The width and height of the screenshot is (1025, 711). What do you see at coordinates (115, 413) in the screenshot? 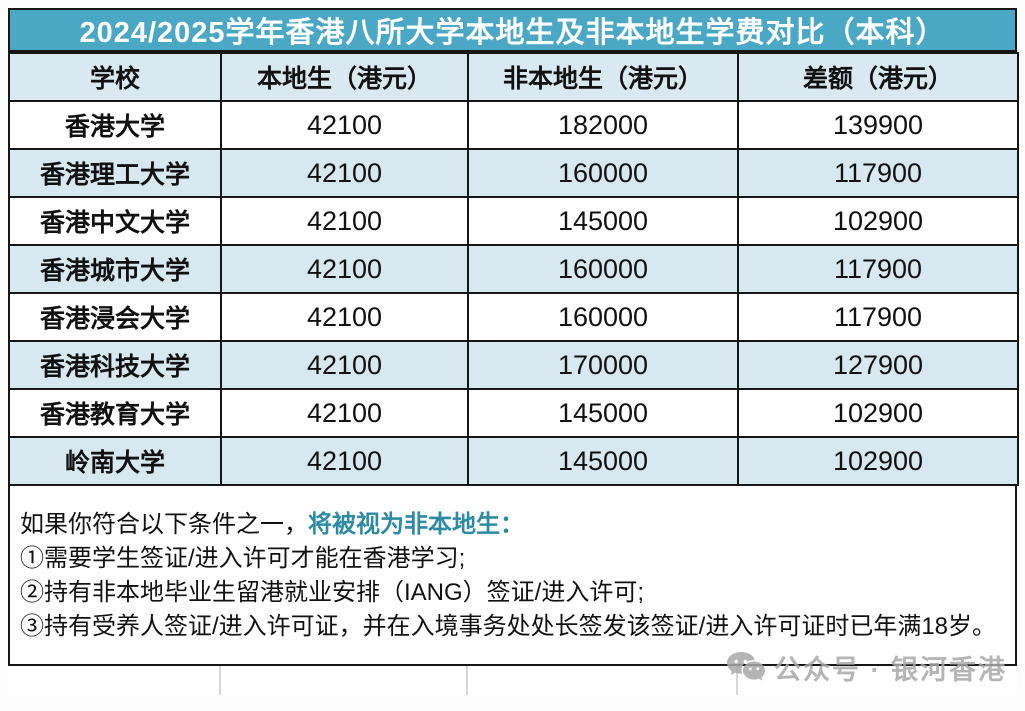
I see `school-cell: 香港教育大学` at bounding box center [115, 413].